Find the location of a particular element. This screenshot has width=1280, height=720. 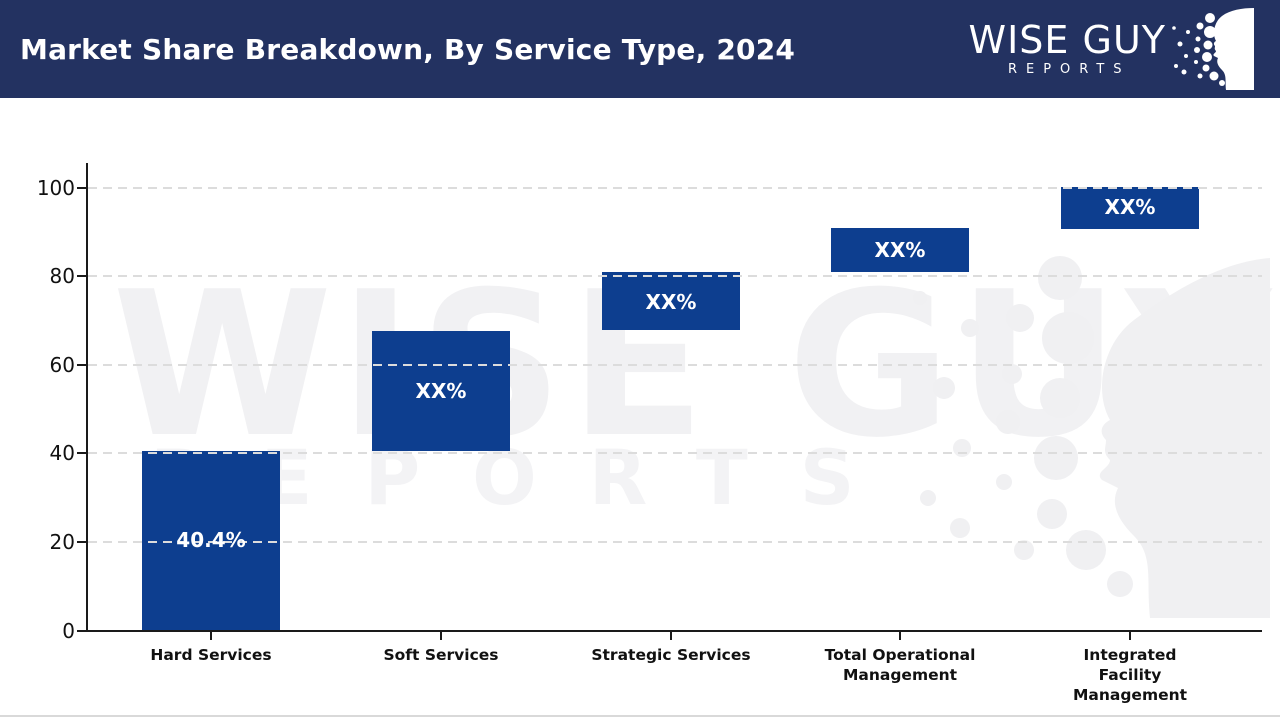

x-category-label: Soft Services is located at coordinates (441, 655).